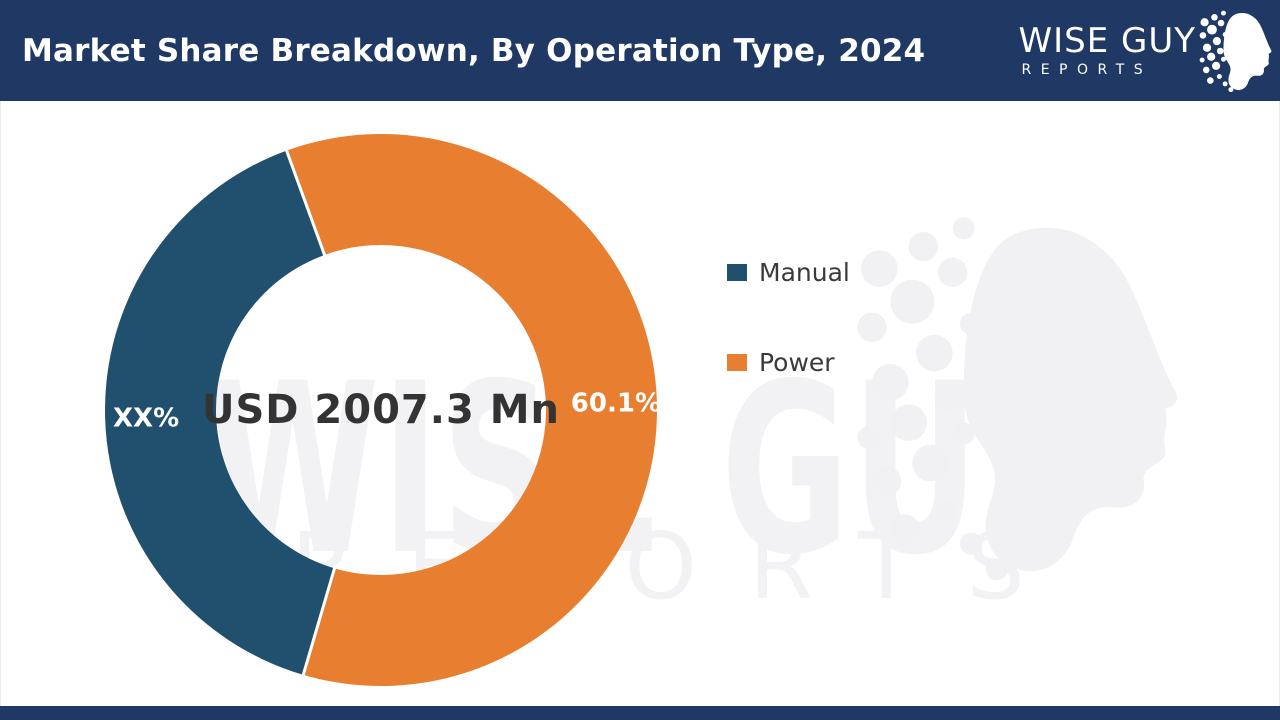 The height and width of the screenshot is (720, 1280). What do you see at coordinates (146, 419) in the screenshot?
I see `slice-label-manual: XX%` at bounding box center [146, 419].